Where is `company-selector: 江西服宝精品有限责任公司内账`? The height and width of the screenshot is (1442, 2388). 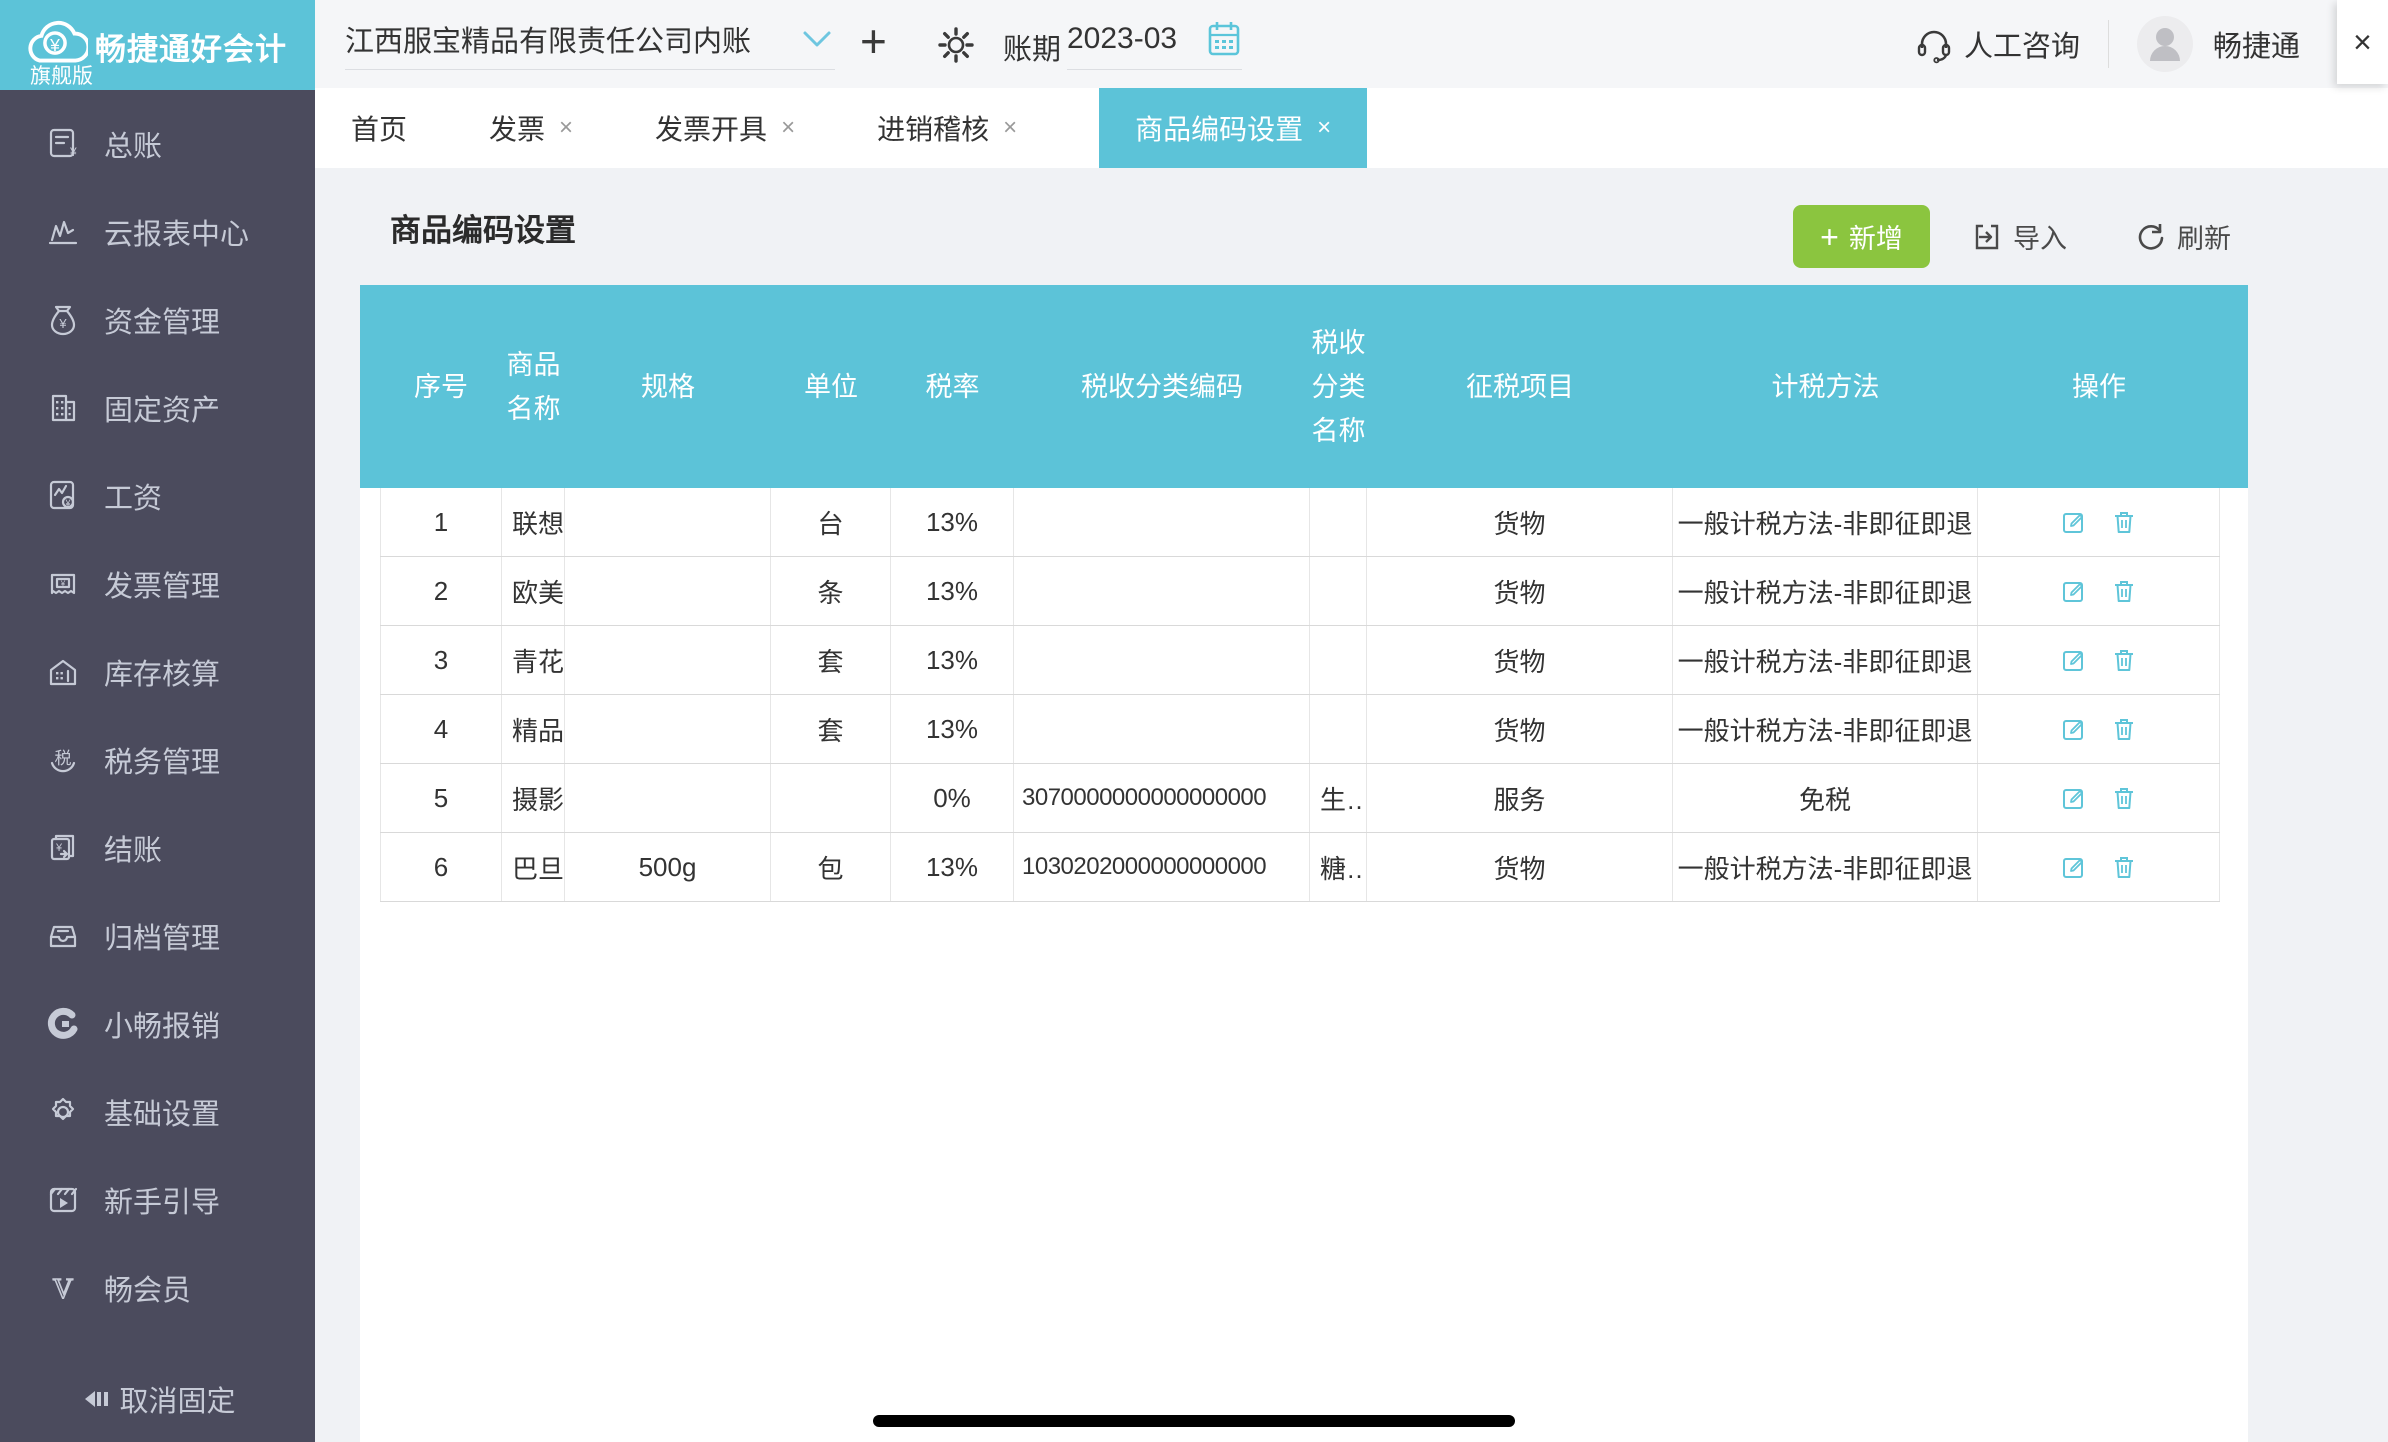
company-selector: 江西服宝精品有限责任公司内账 is located at coordinates (590, 39).